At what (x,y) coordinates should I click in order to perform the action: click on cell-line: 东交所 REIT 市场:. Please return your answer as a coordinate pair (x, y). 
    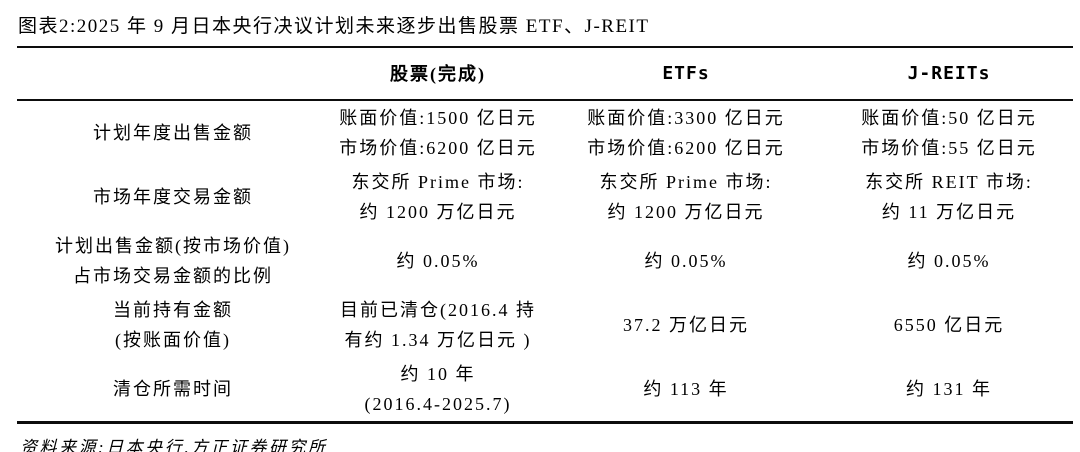
    Looking at the image, I should click on (949, 182).